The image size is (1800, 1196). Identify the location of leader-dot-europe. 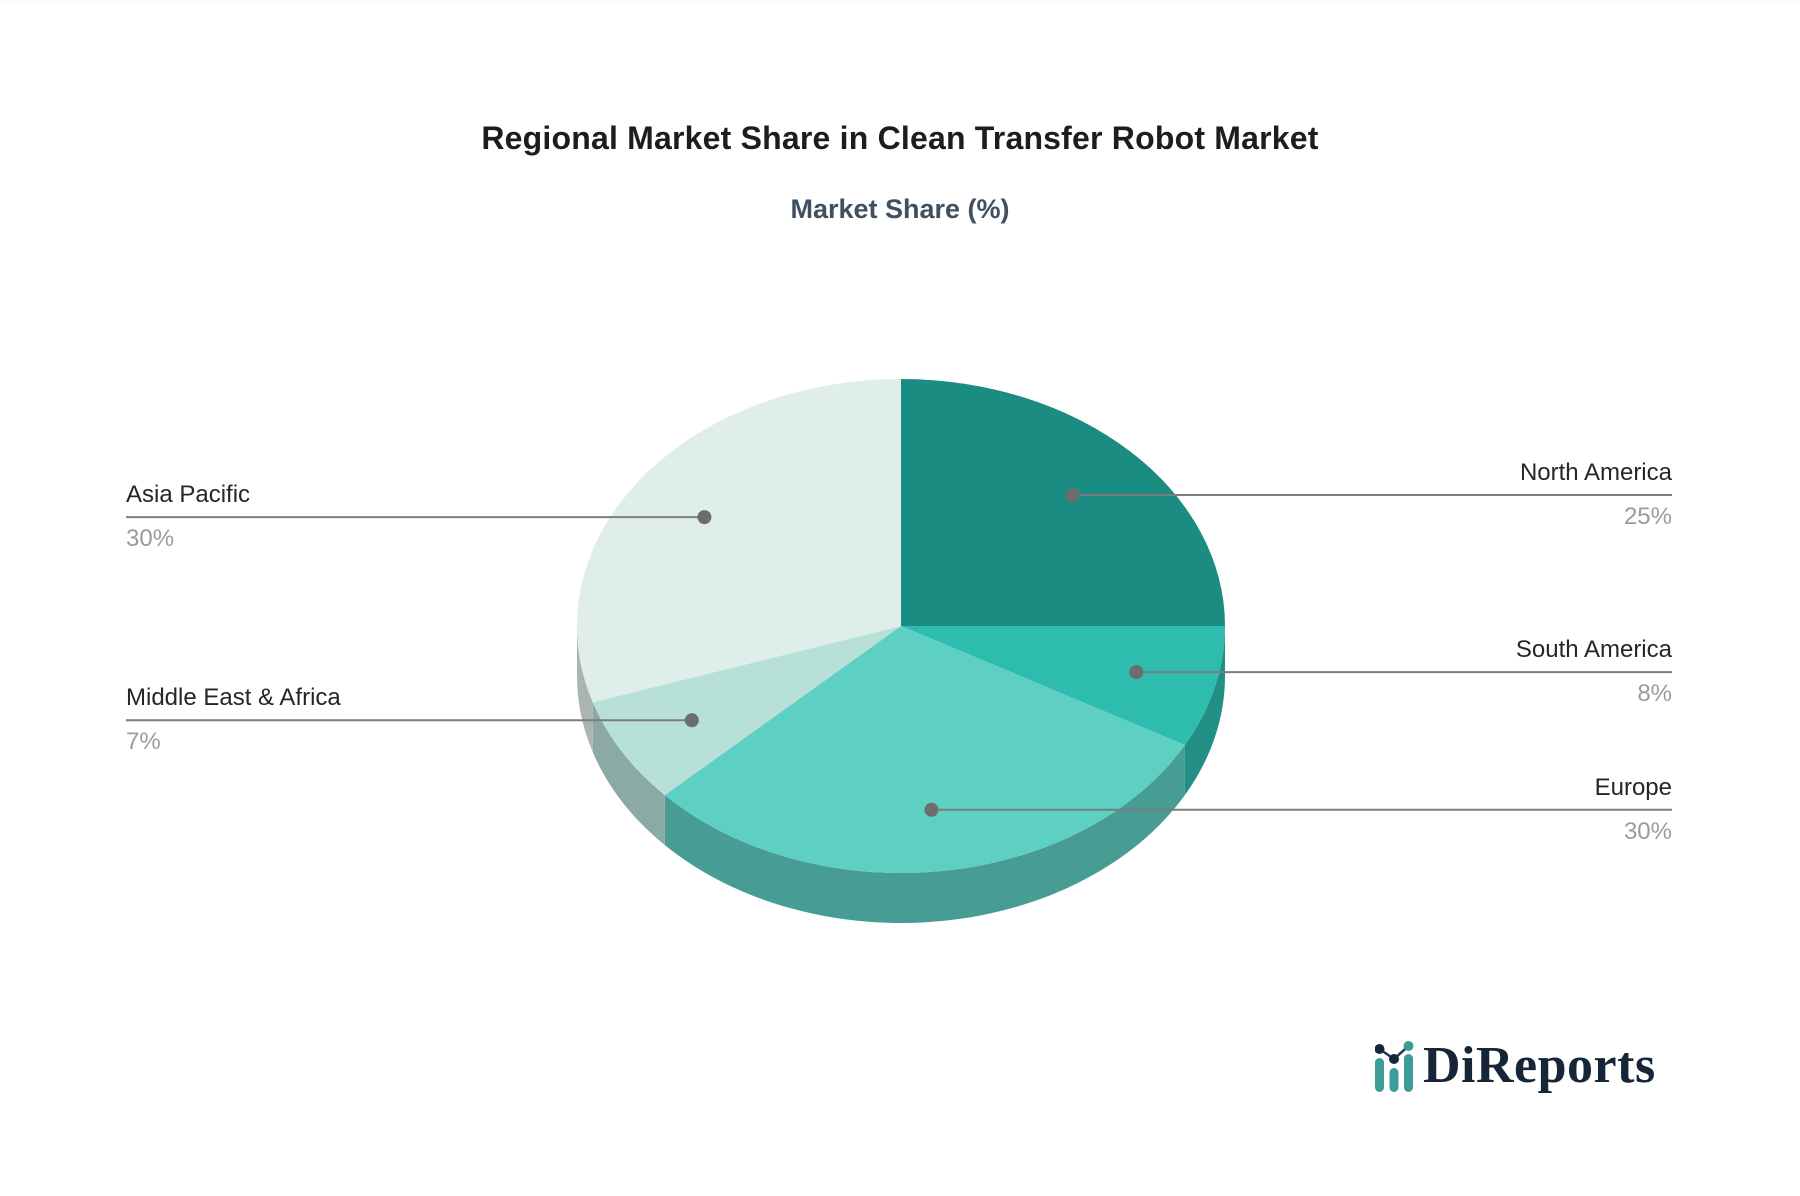
(931, 809).